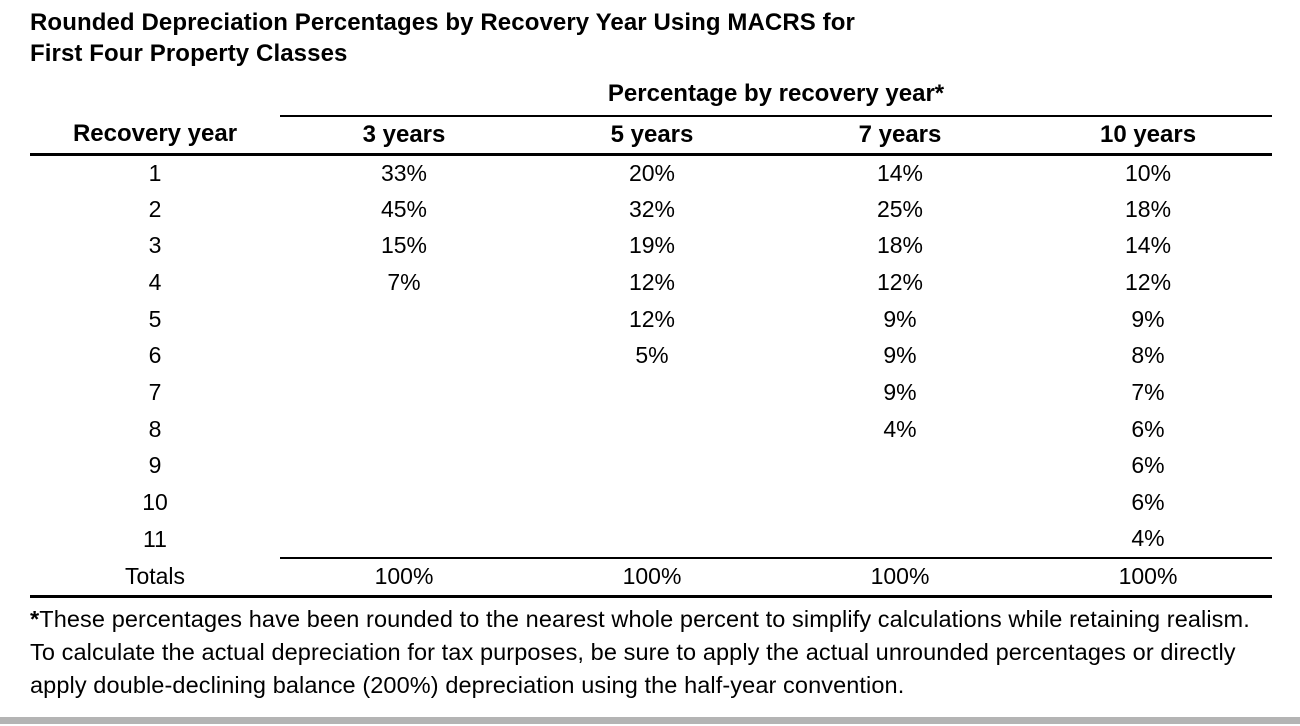  Describe the element at coordinates (155, 578) in the screenshot. I see `totals-label: Totals` at that location.